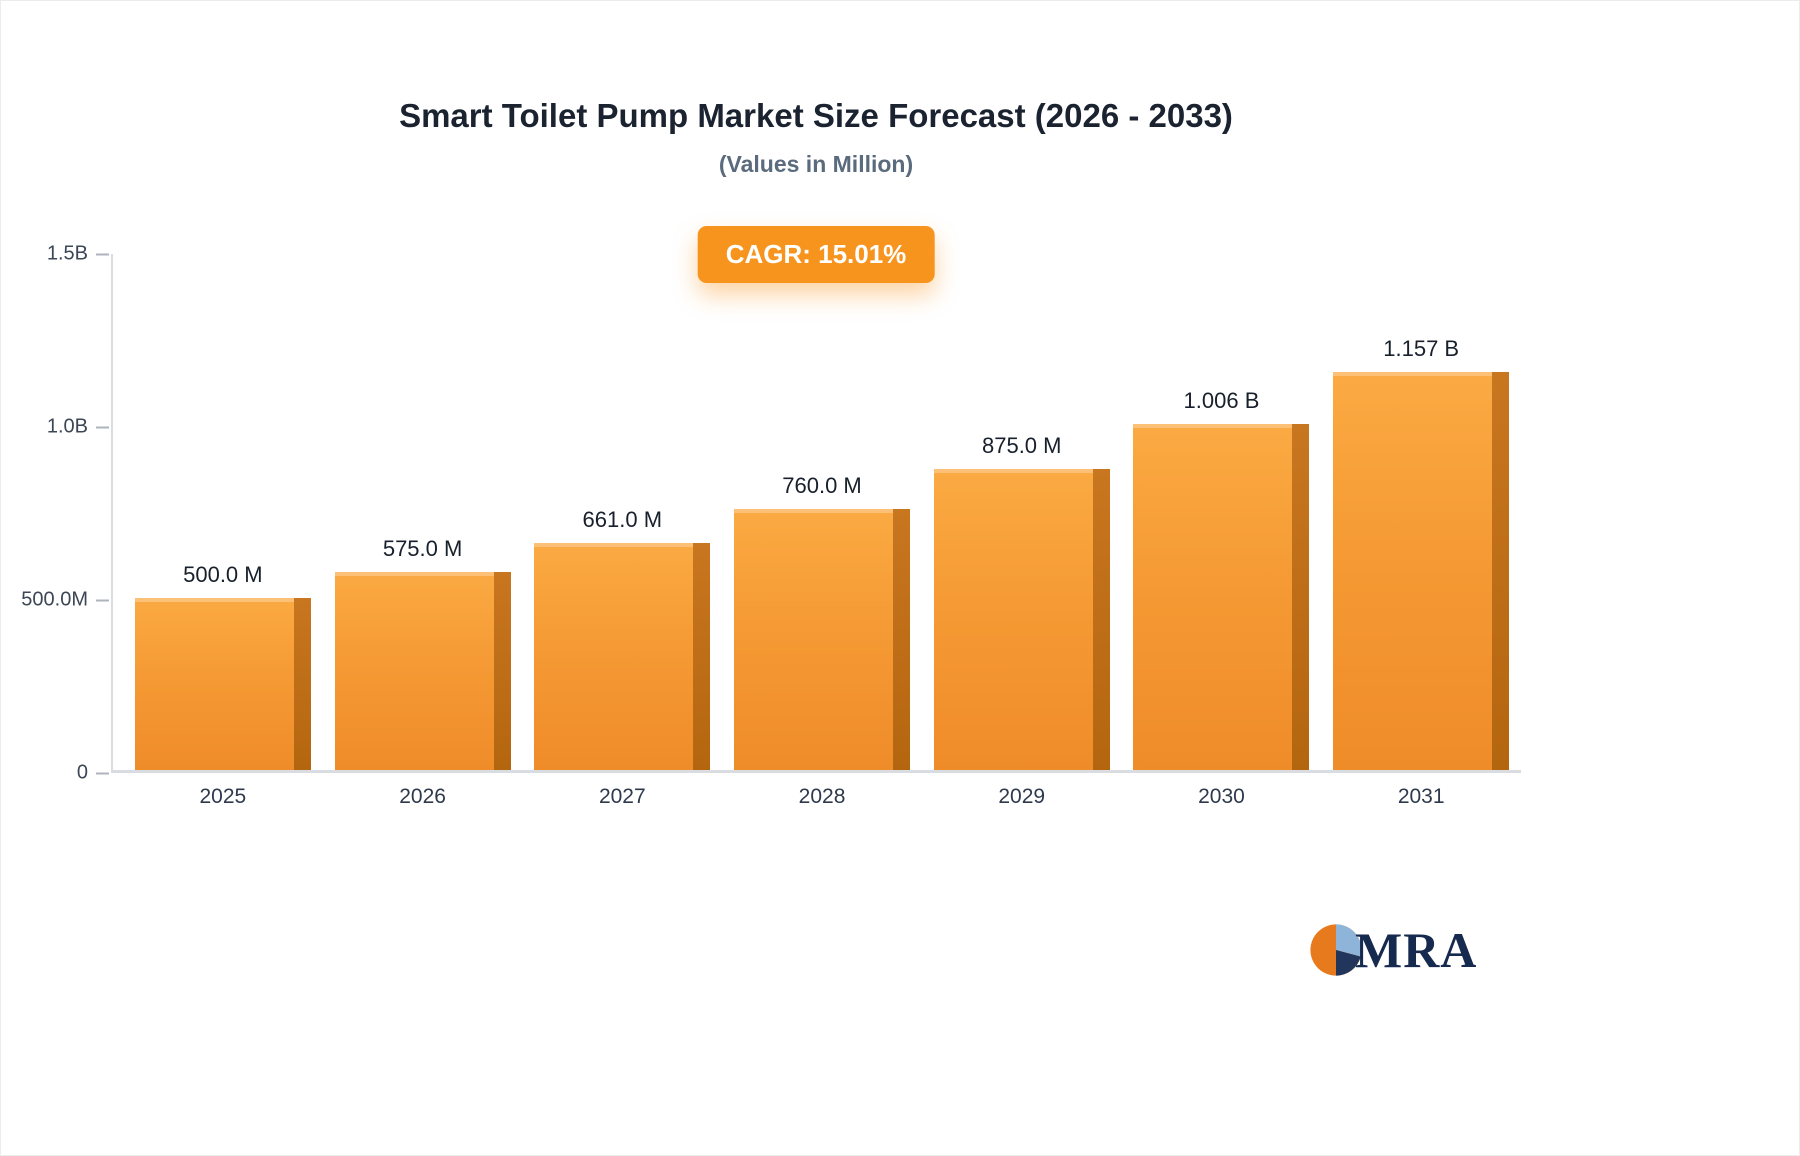  Describe the element at coordinates (54, 599) in the screenshot. I see `y-tick-label: 500.0M` at that location.